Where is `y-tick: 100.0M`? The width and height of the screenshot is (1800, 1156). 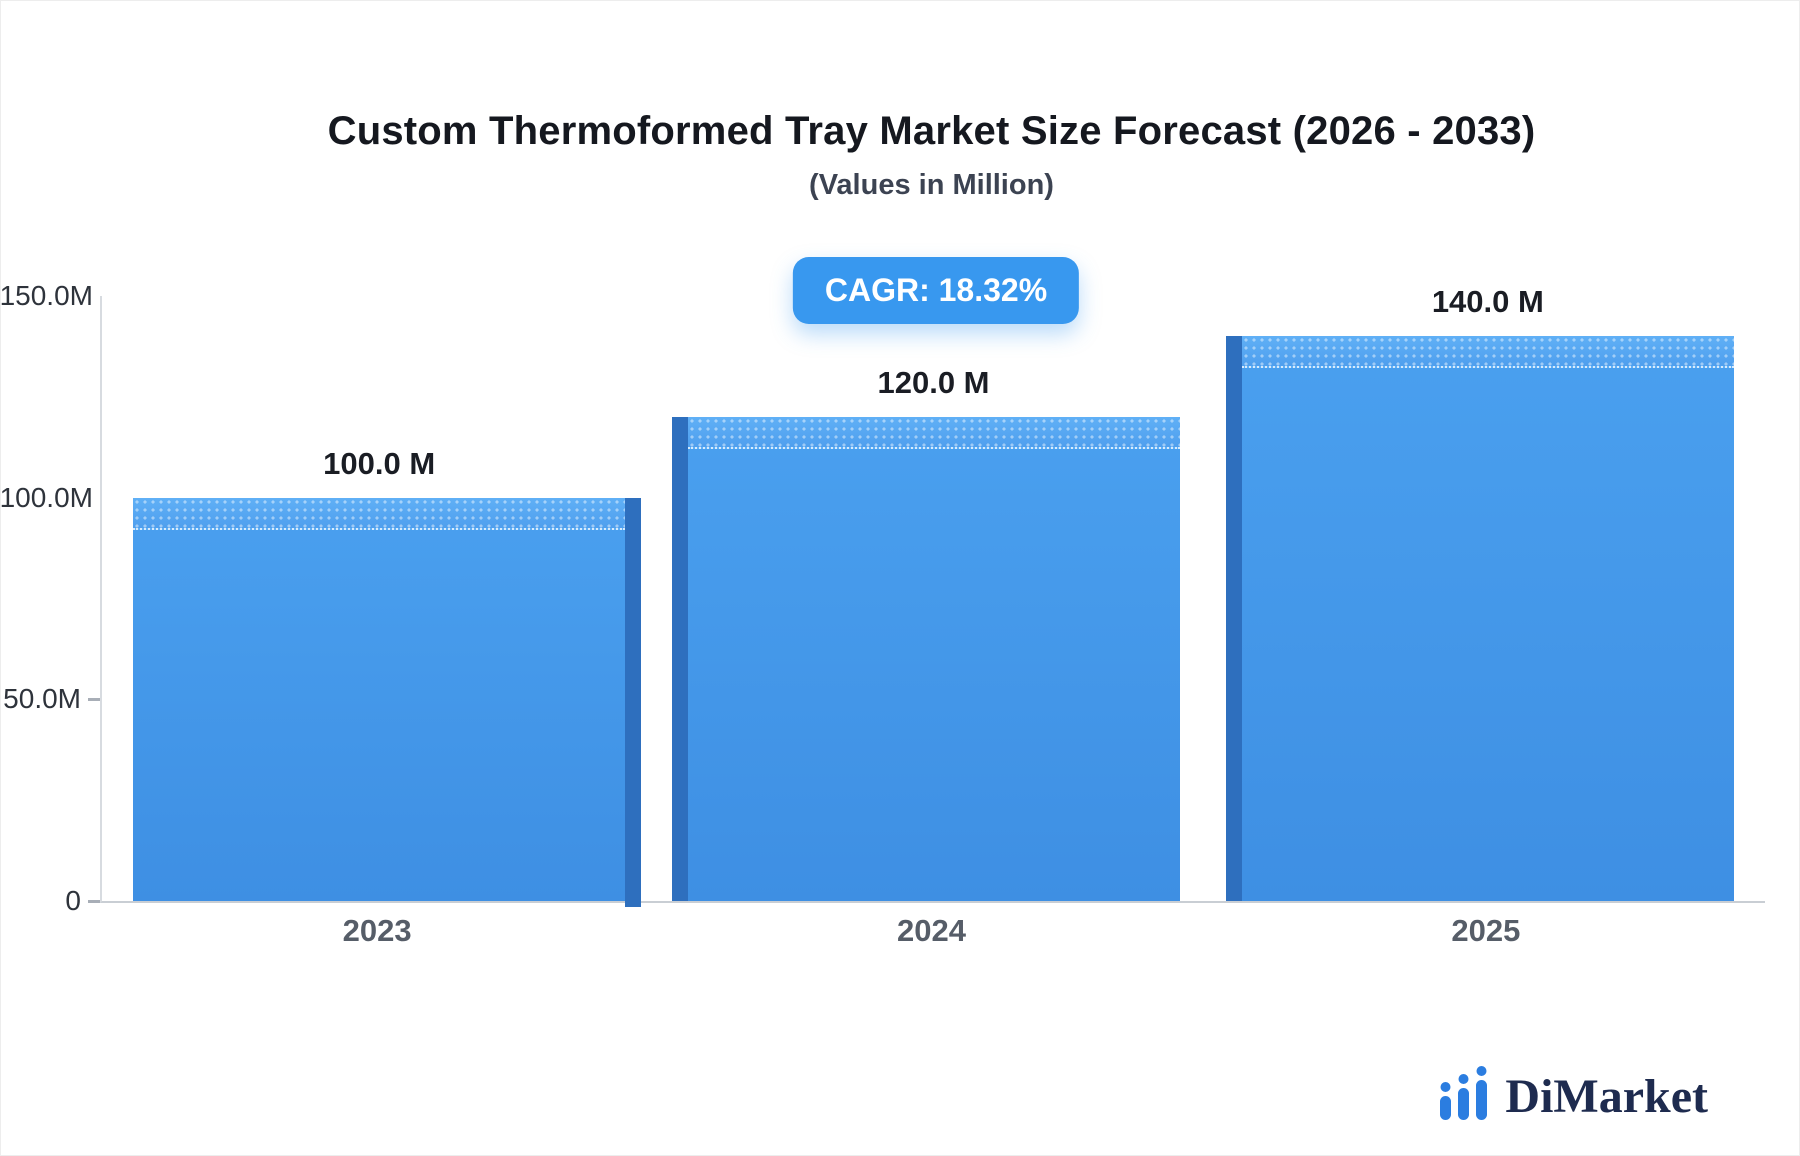 y-tick: 100.0M is located at coordinates (50, 498).